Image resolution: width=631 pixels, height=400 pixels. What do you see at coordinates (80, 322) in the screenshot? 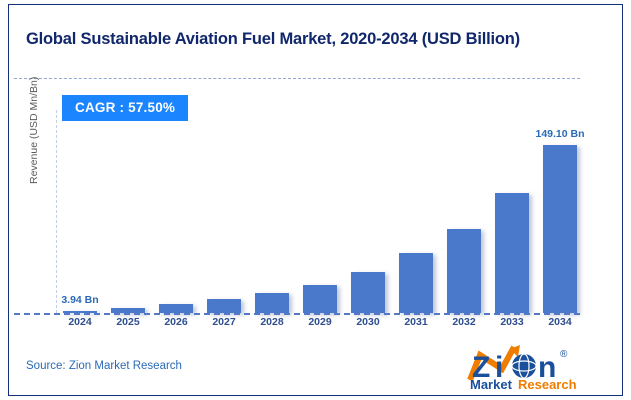
I see `x-axis-tick: 2024` at bounding box center [80, 322].